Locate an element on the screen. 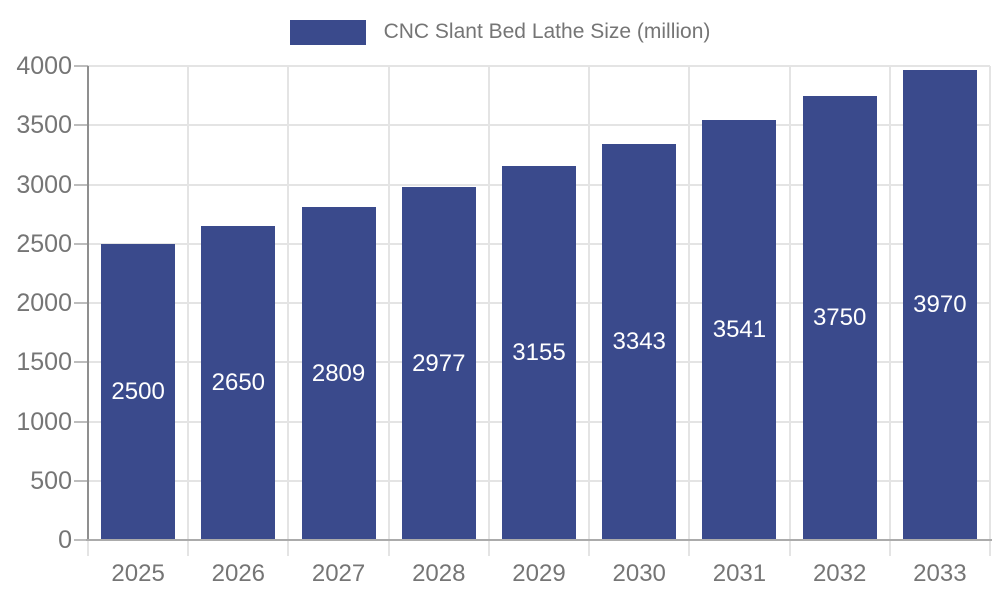  bar: 2500 is located at coordinates (138, 391).